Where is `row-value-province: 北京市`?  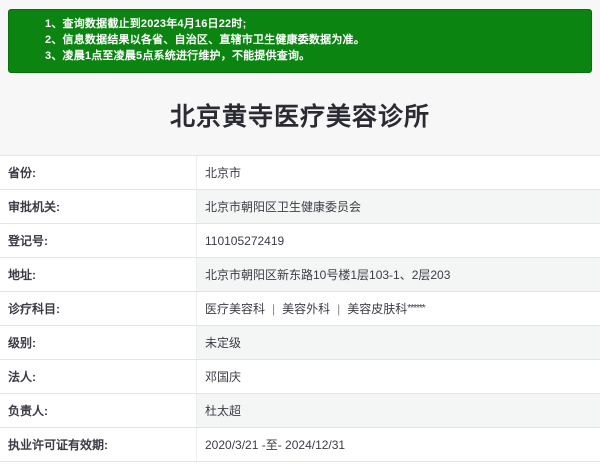
row-value-province: 北京市 is located at coordinates (398, 172).